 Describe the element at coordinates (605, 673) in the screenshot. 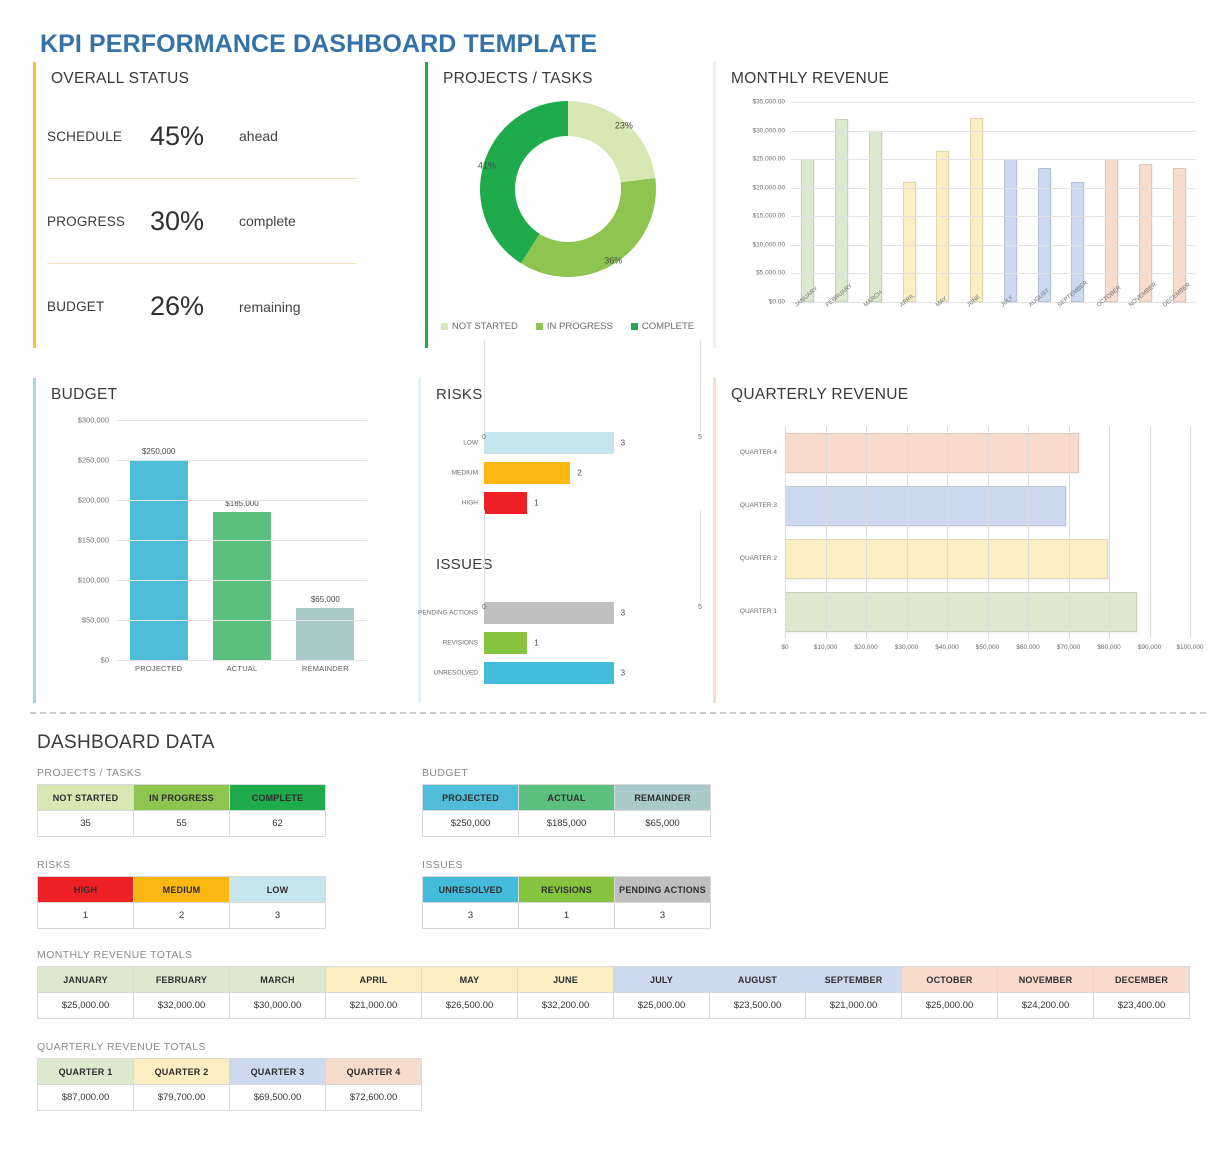

I see `bar-row: UNRESOLVED 3` at that location.